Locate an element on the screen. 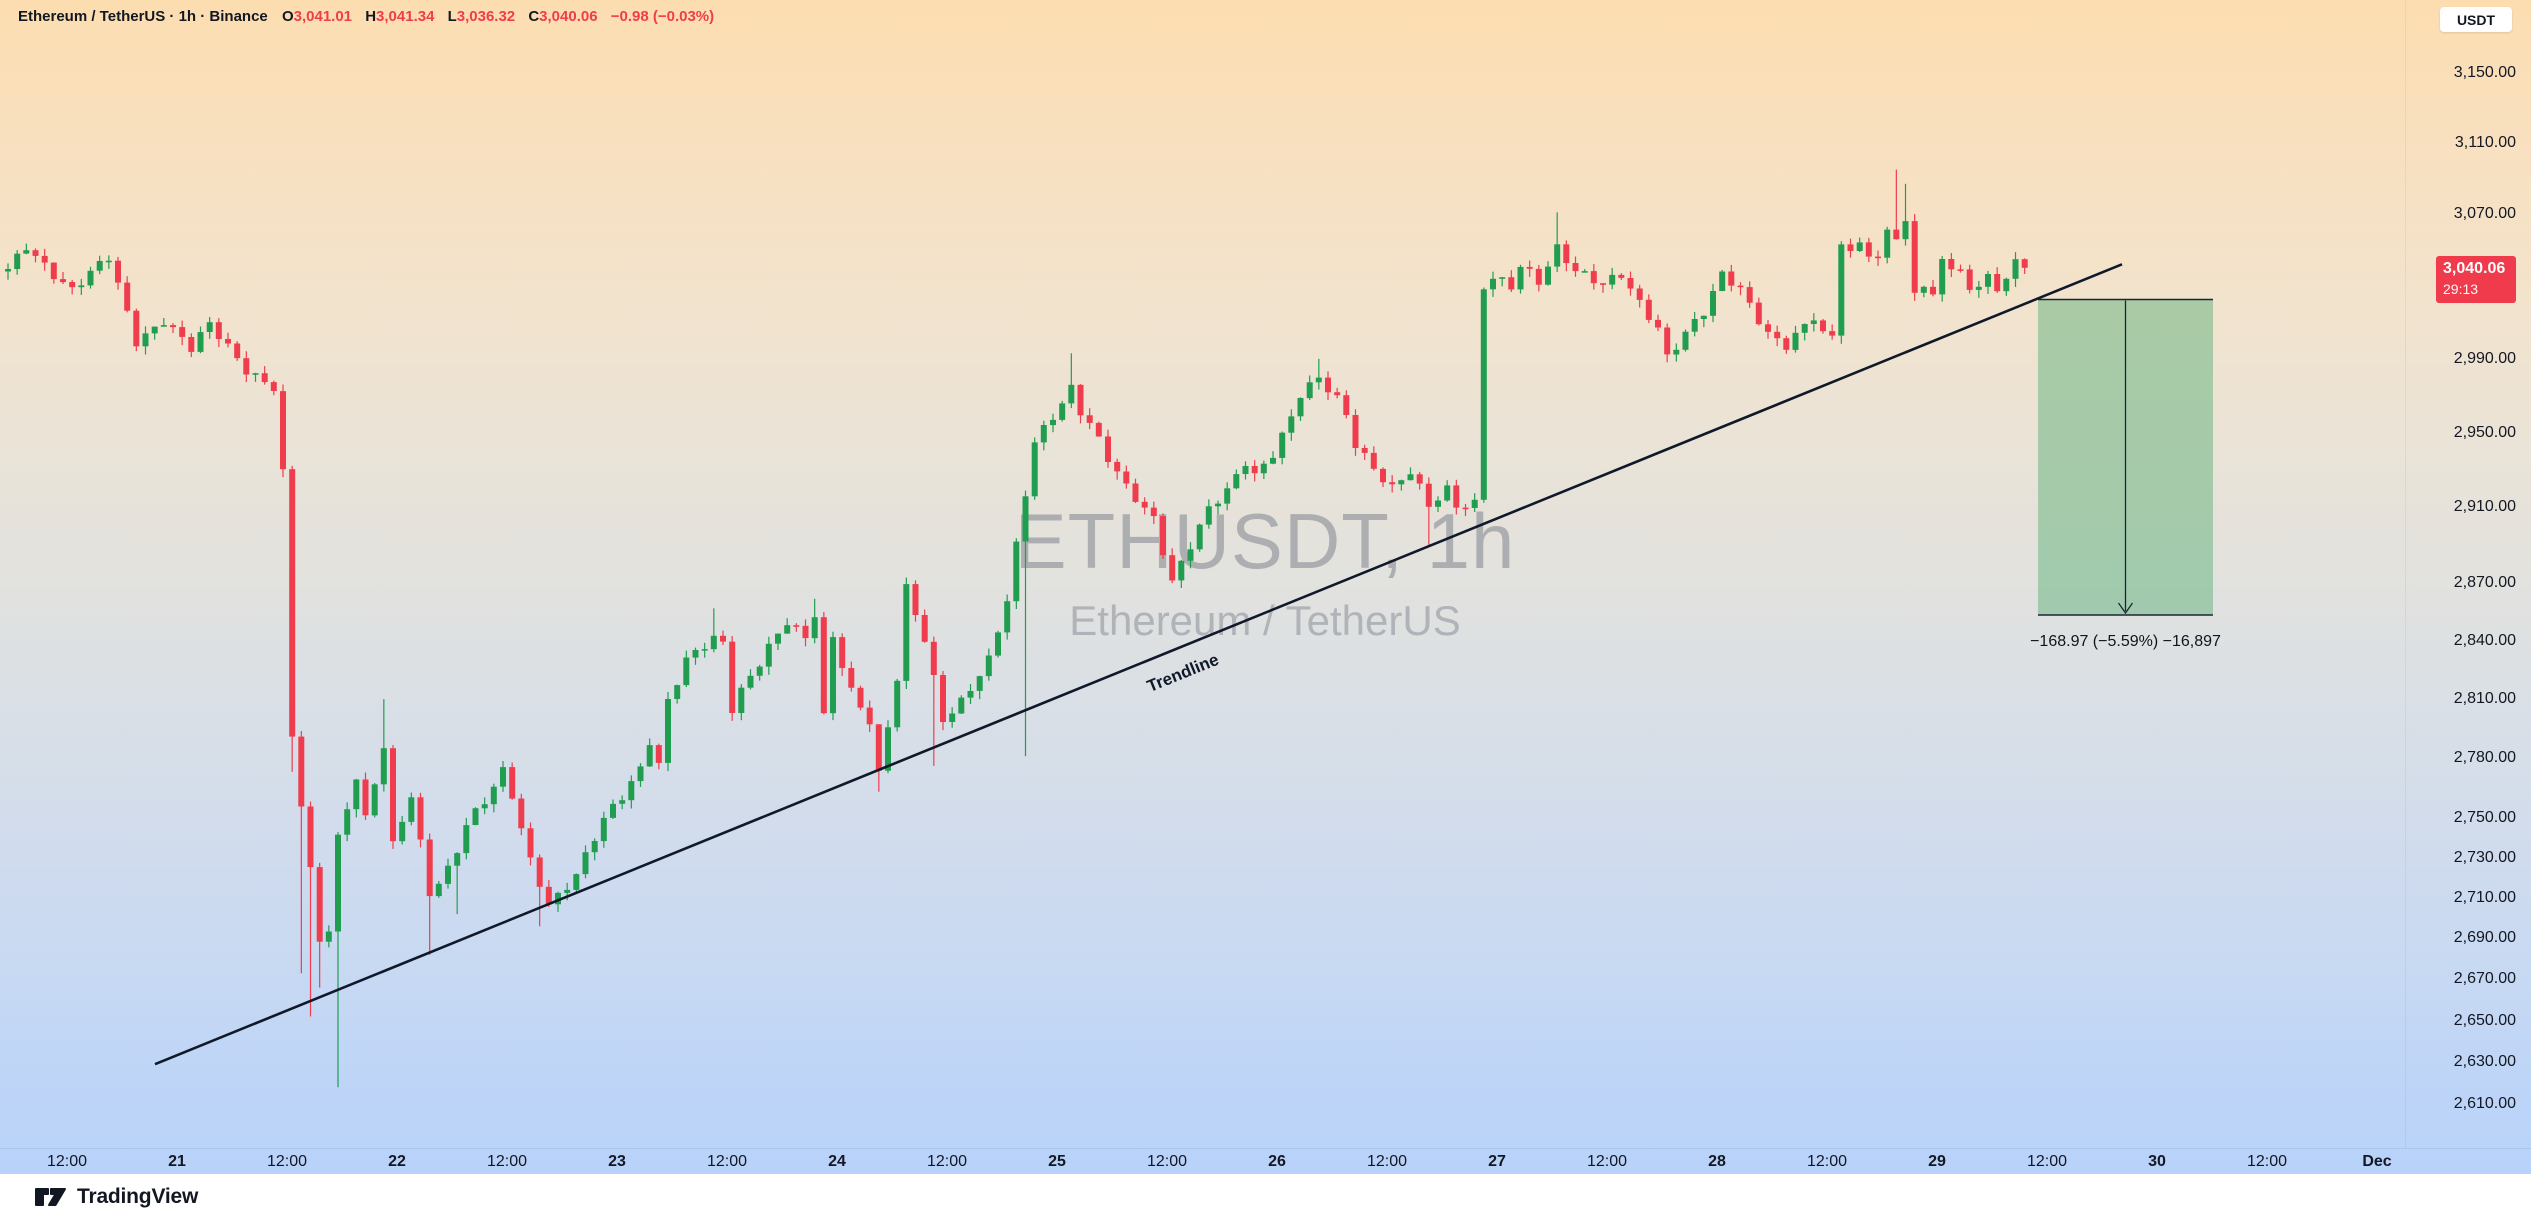 This screenshot has height=1220, width=2531. ohlc-low: L3,036.32 is located at coordinates (481, 16).